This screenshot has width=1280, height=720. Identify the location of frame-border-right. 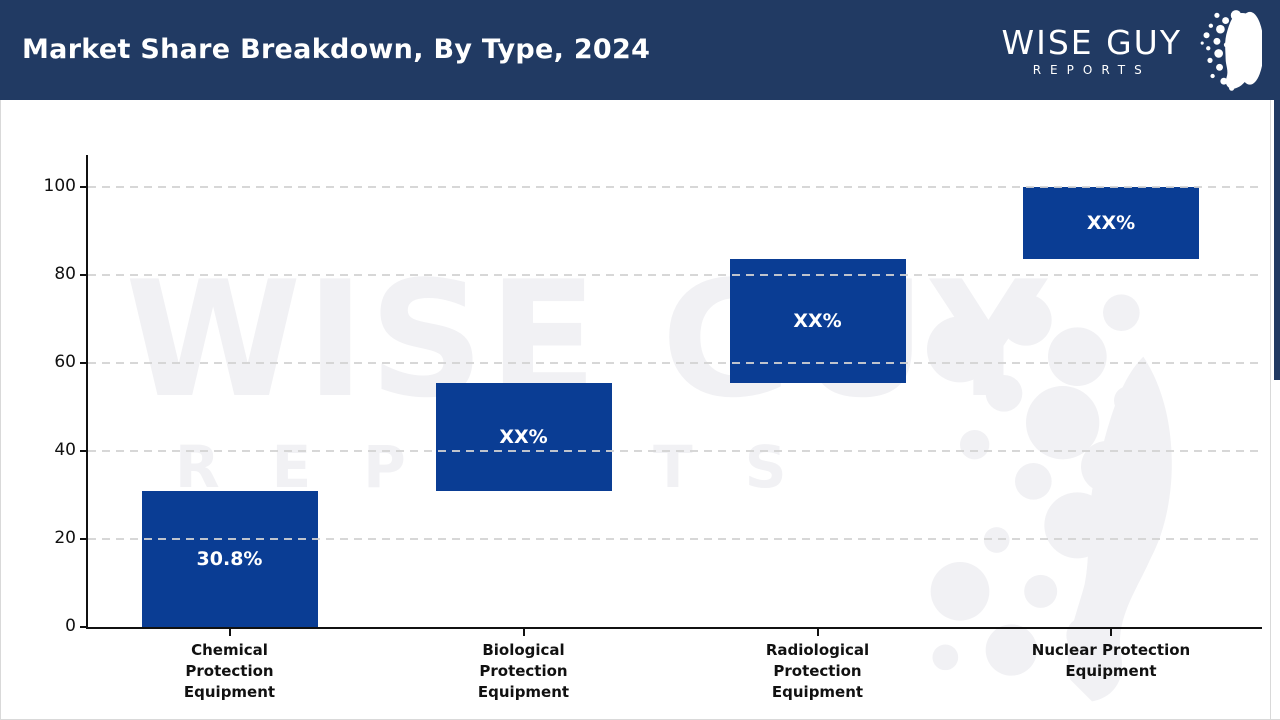
(1270, 410).